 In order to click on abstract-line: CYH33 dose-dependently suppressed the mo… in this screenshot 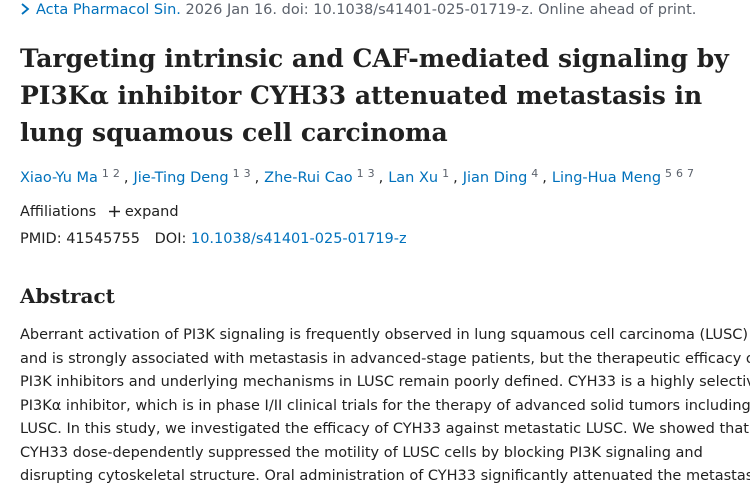, I will do `click(361, 452)`.